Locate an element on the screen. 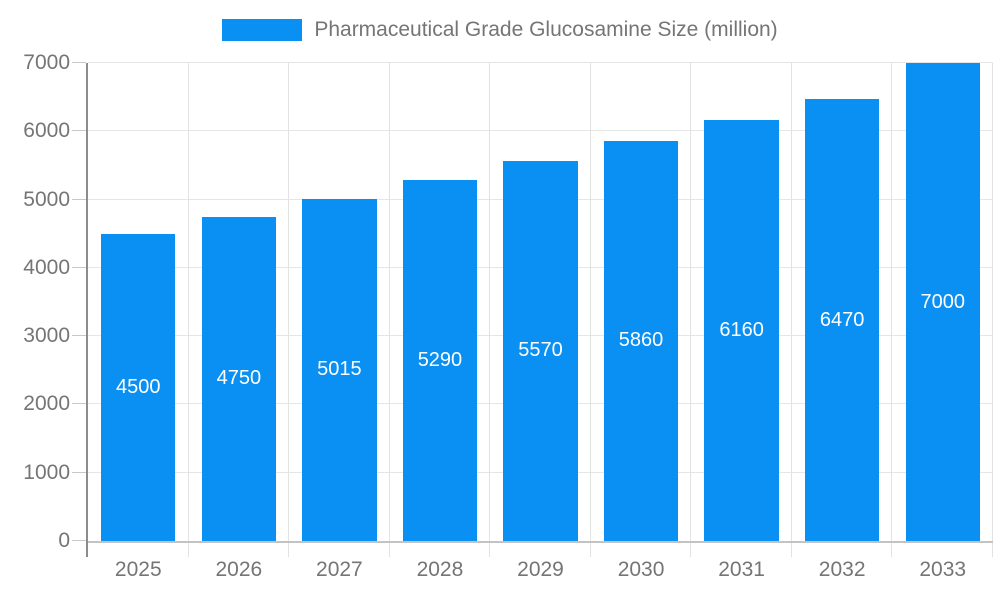 The height and width of the screenshot is (600, 1000). bar-2025: 4500 is located at coordinates (138, 387).